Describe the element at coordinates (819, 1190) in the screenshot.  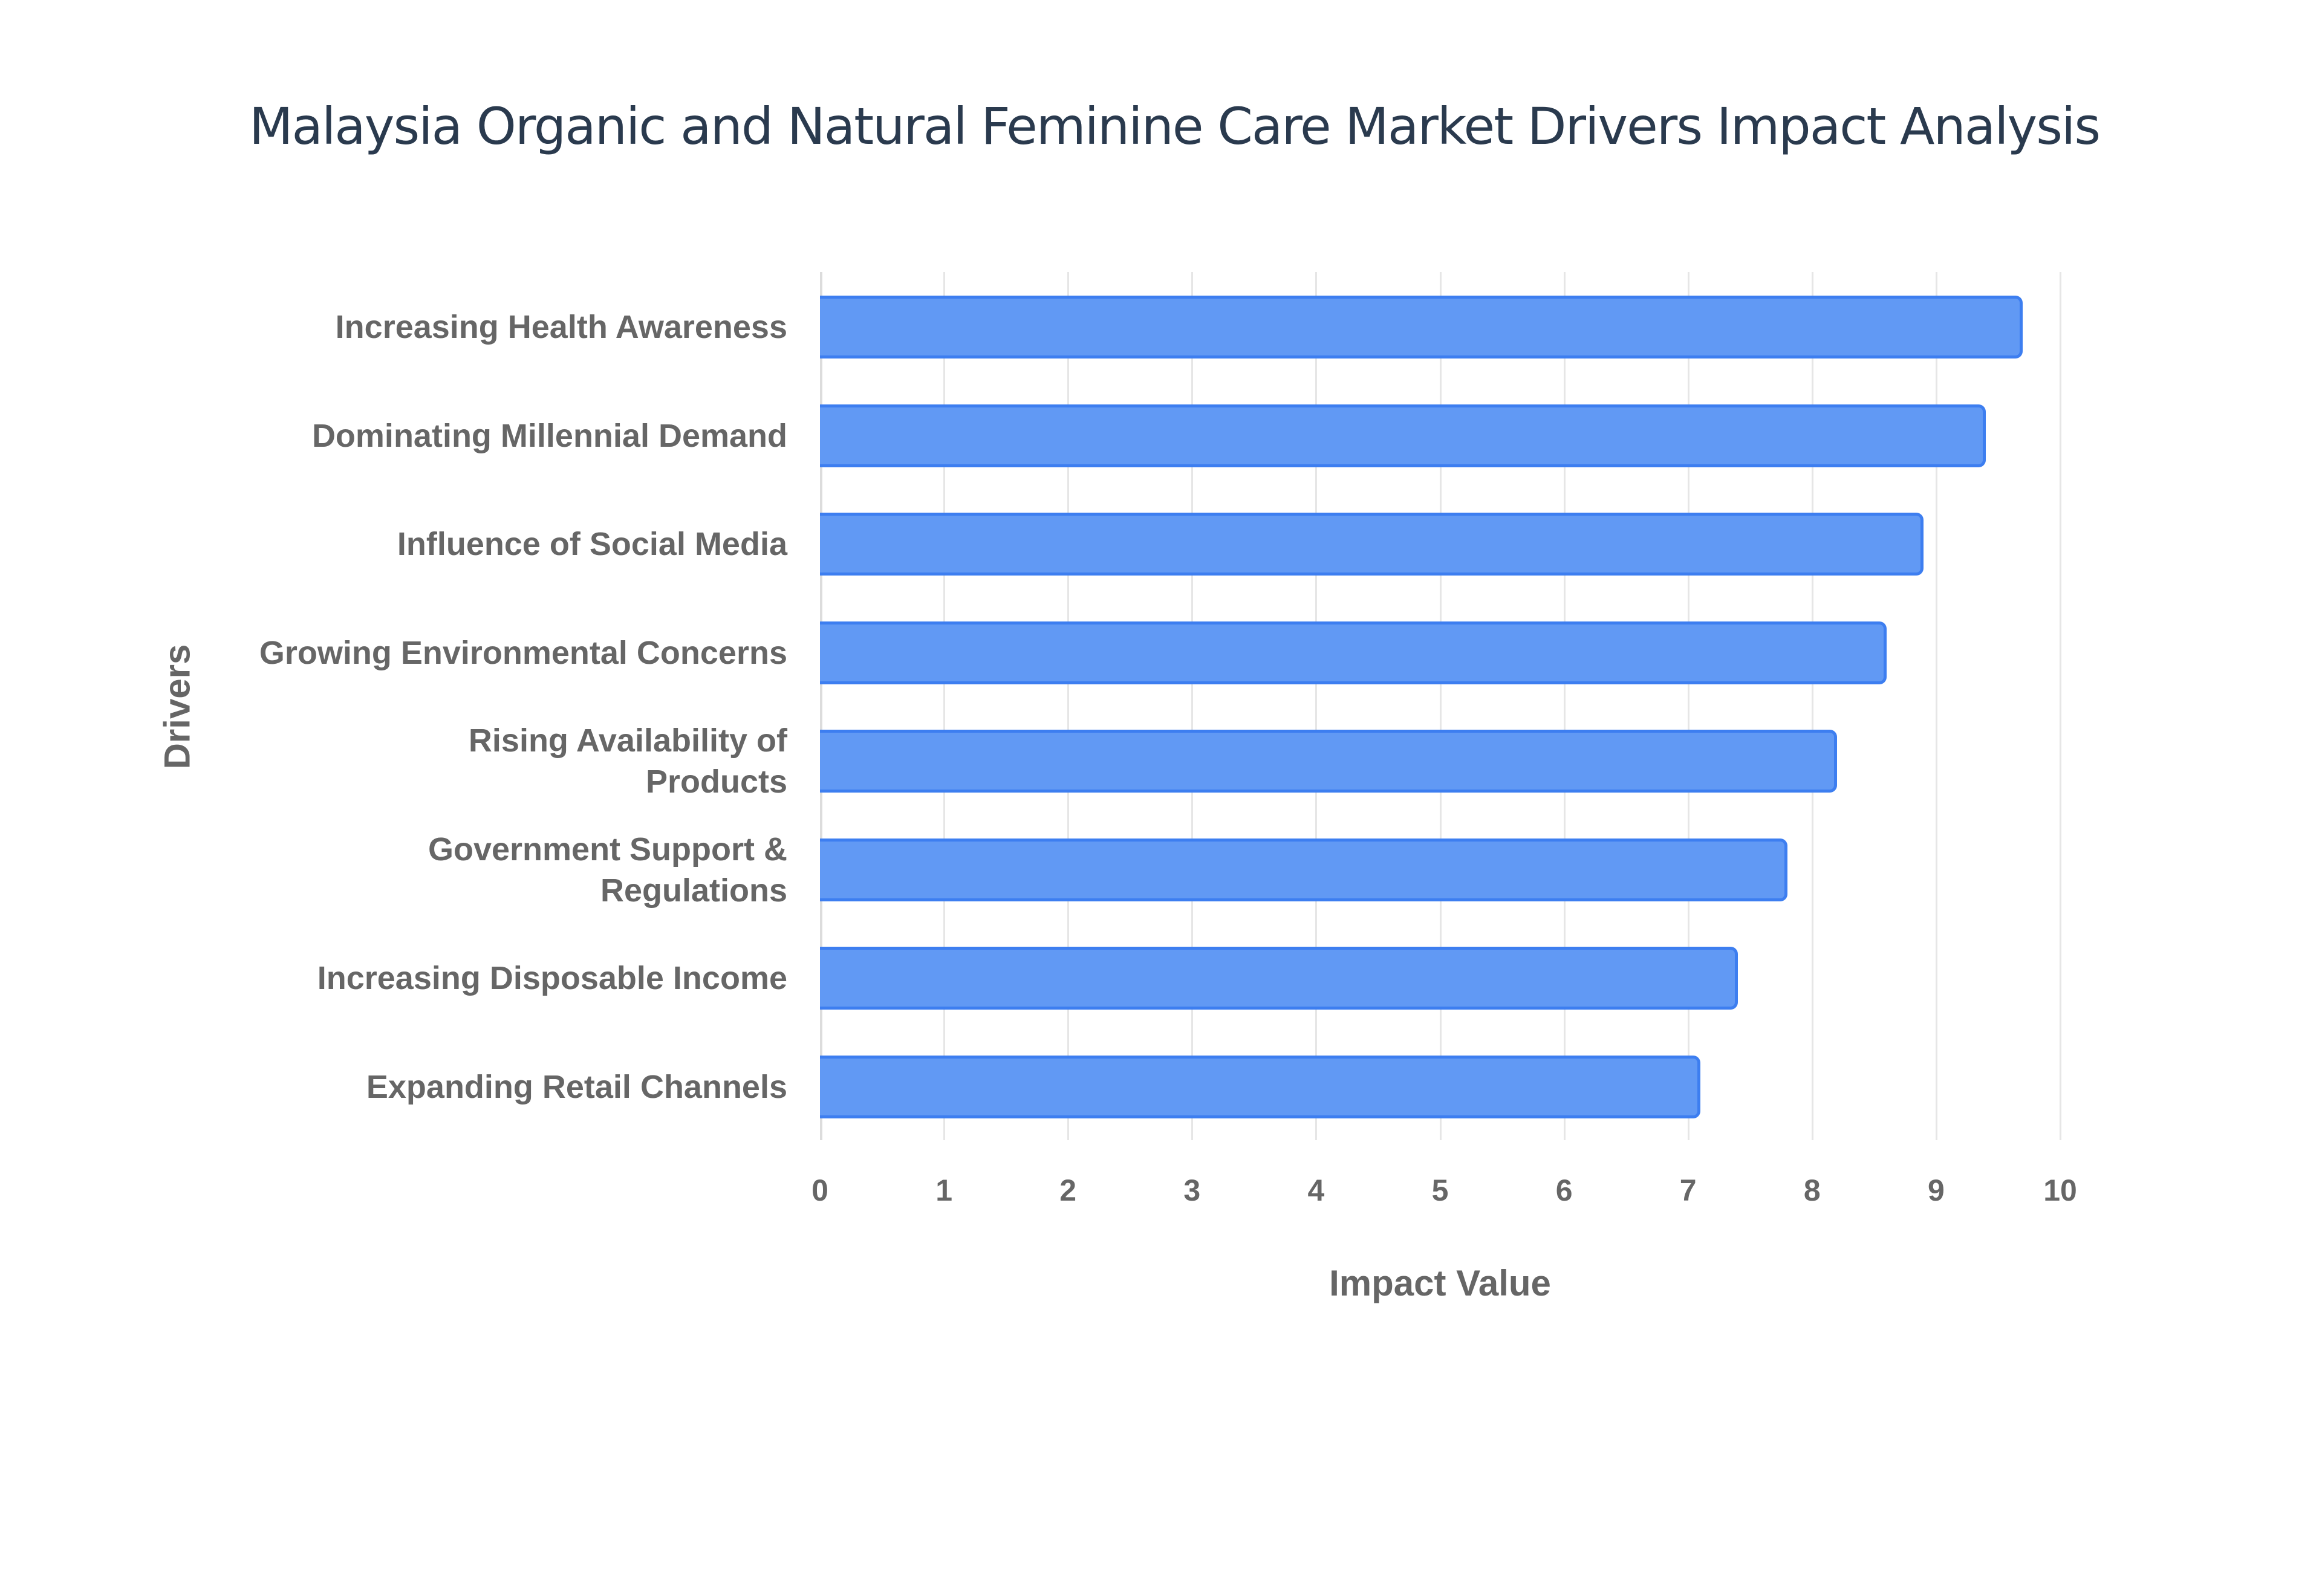
I see `x-tick-label: 0` at that location.